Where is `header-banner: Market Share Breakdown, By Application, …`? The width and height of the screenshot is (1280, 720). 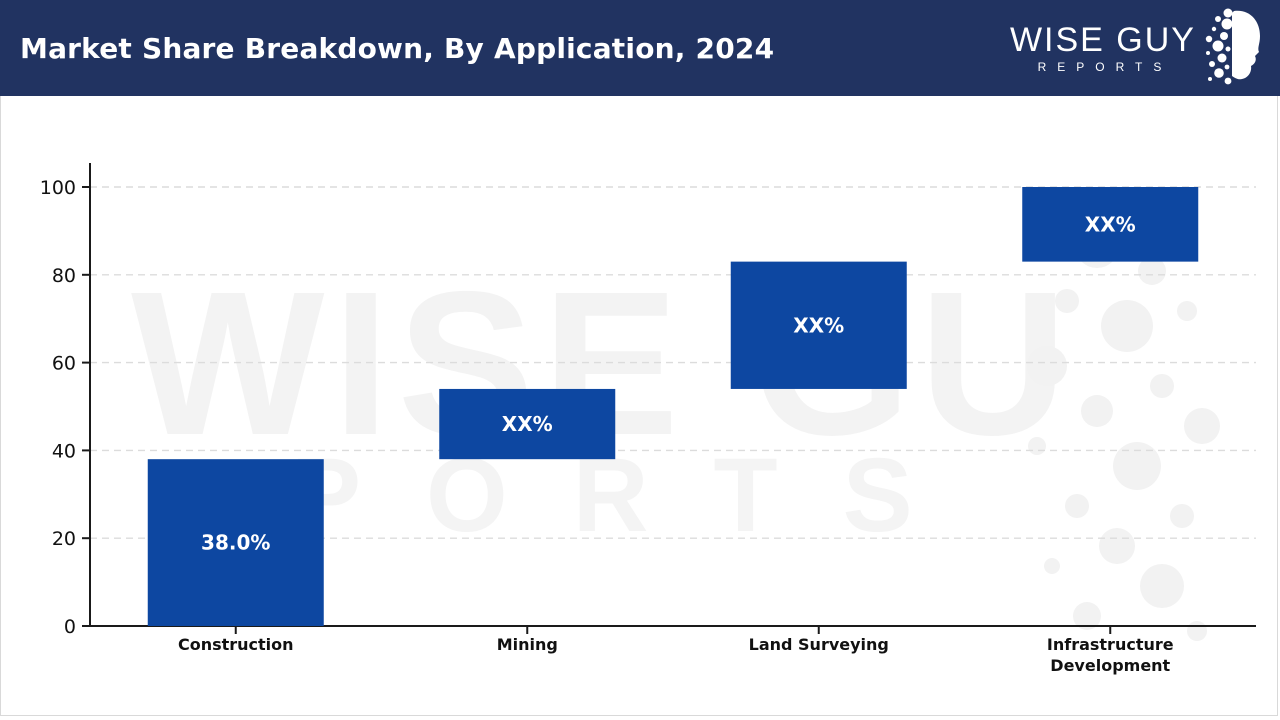 header-banner: Market Share Breakdown, By Application, … is located at coordinates (640, 48).